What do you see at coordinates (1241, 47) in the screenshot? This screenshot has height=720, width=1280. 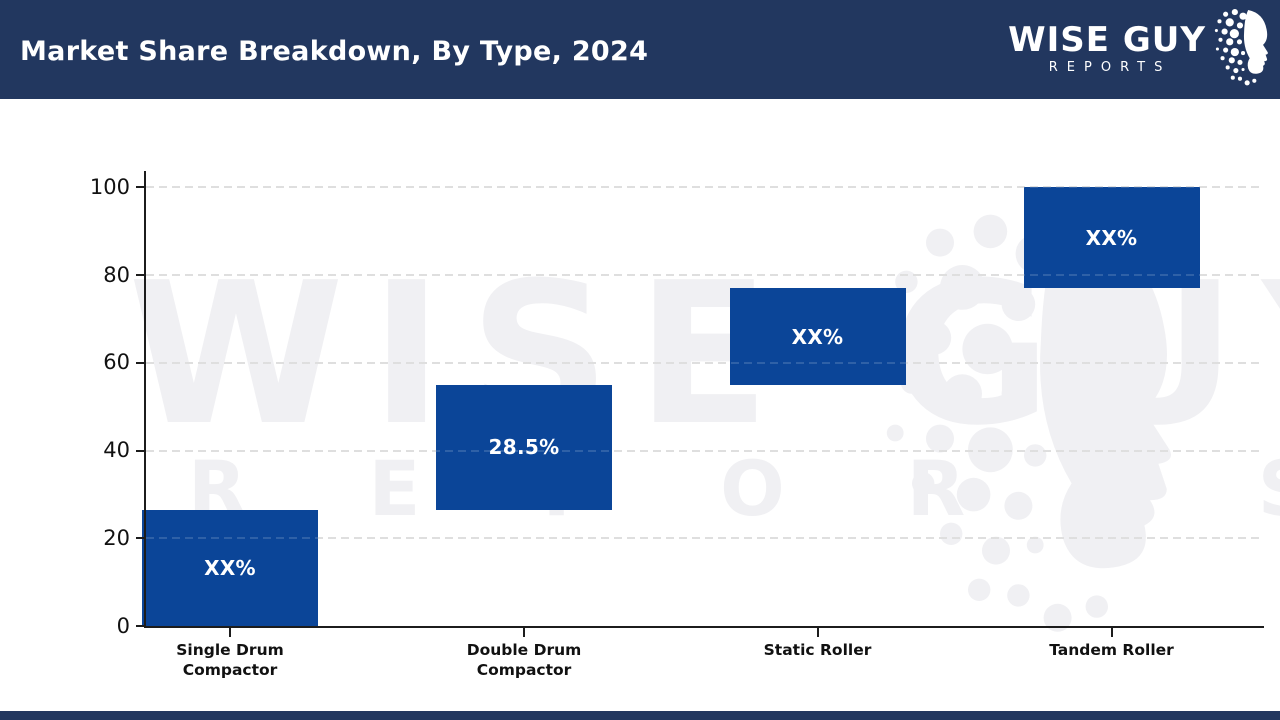 I see `wiseguy-face-icon` at bounding box center [1241, 47].